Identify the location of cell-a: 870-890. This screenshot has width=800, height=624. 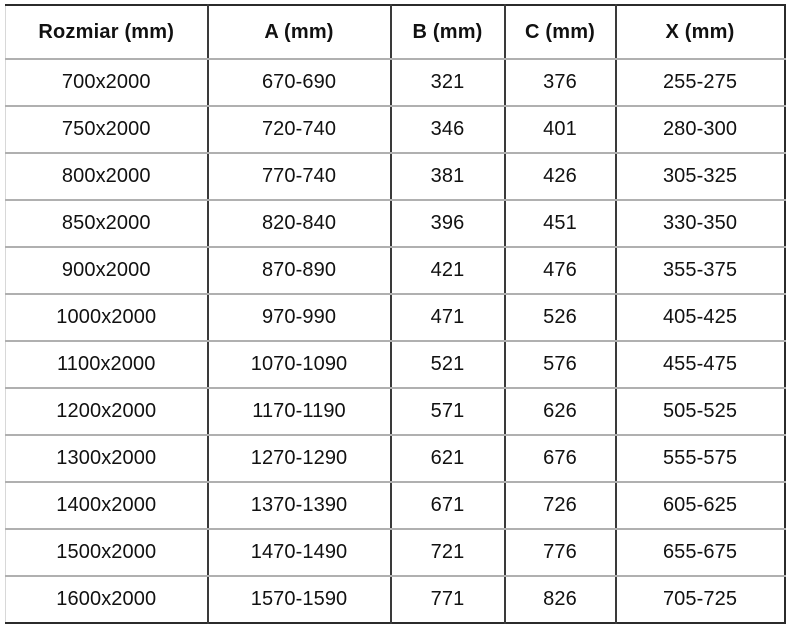
(299, 271).